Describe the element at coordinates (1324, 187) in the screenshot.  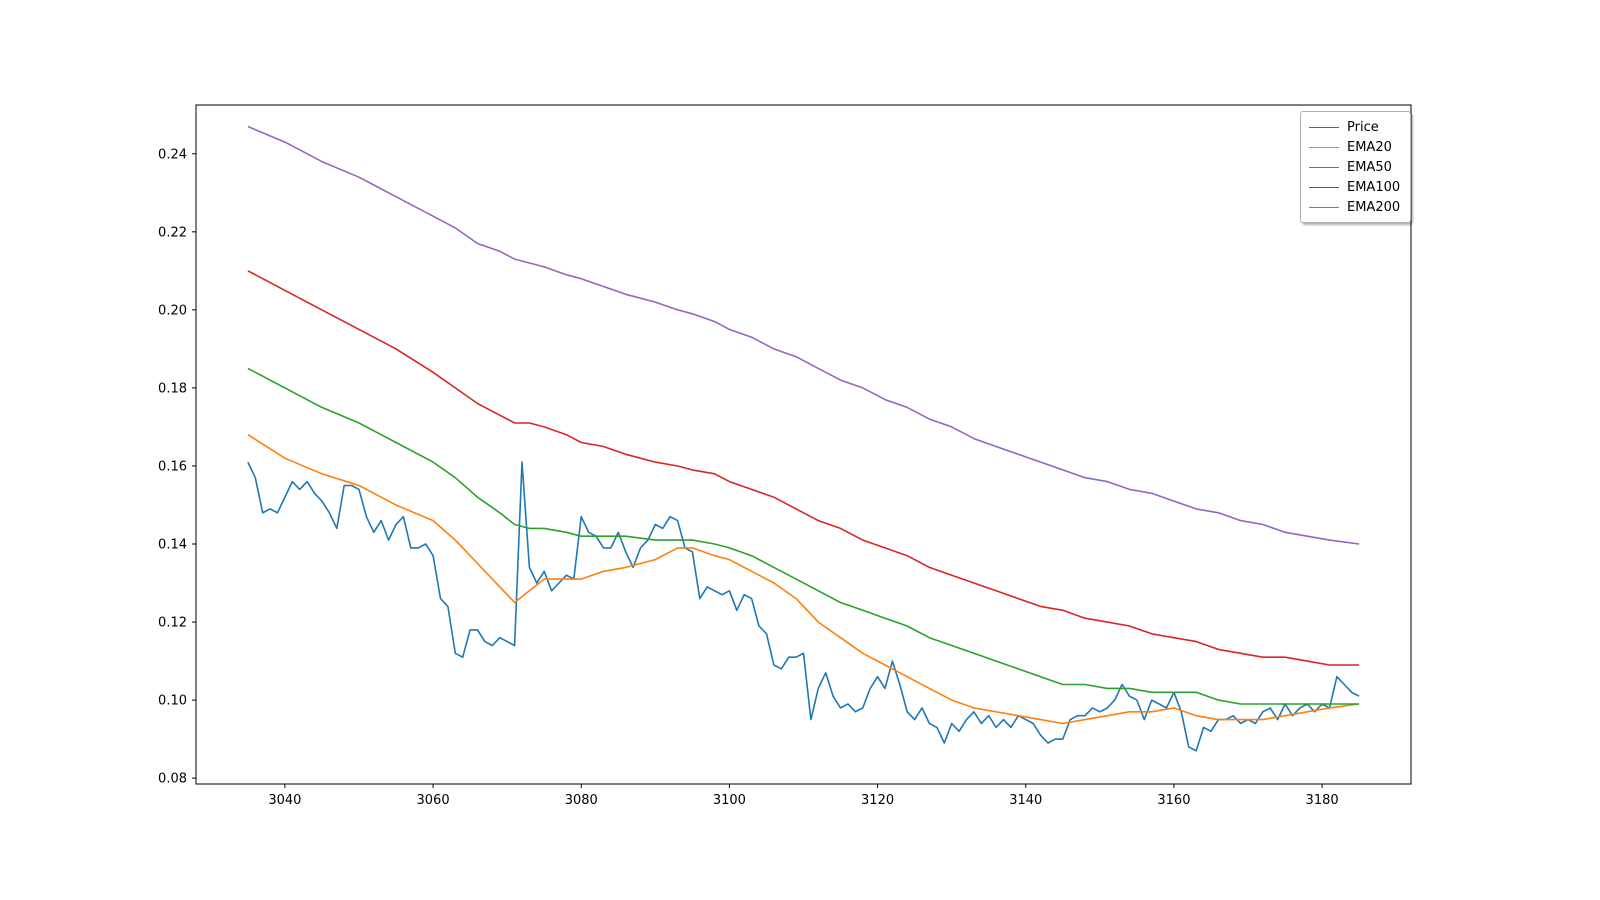
I see `legend-line-sample-ema100` at that location.